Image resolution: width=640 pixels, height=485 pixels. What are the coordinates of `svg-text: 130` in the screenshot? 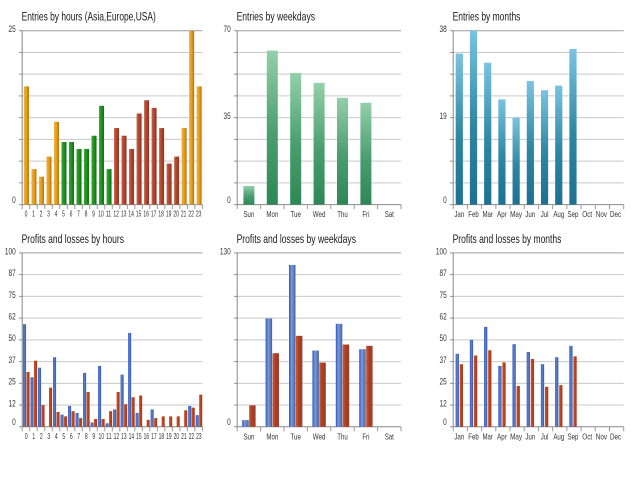 It's located at (225, 251).